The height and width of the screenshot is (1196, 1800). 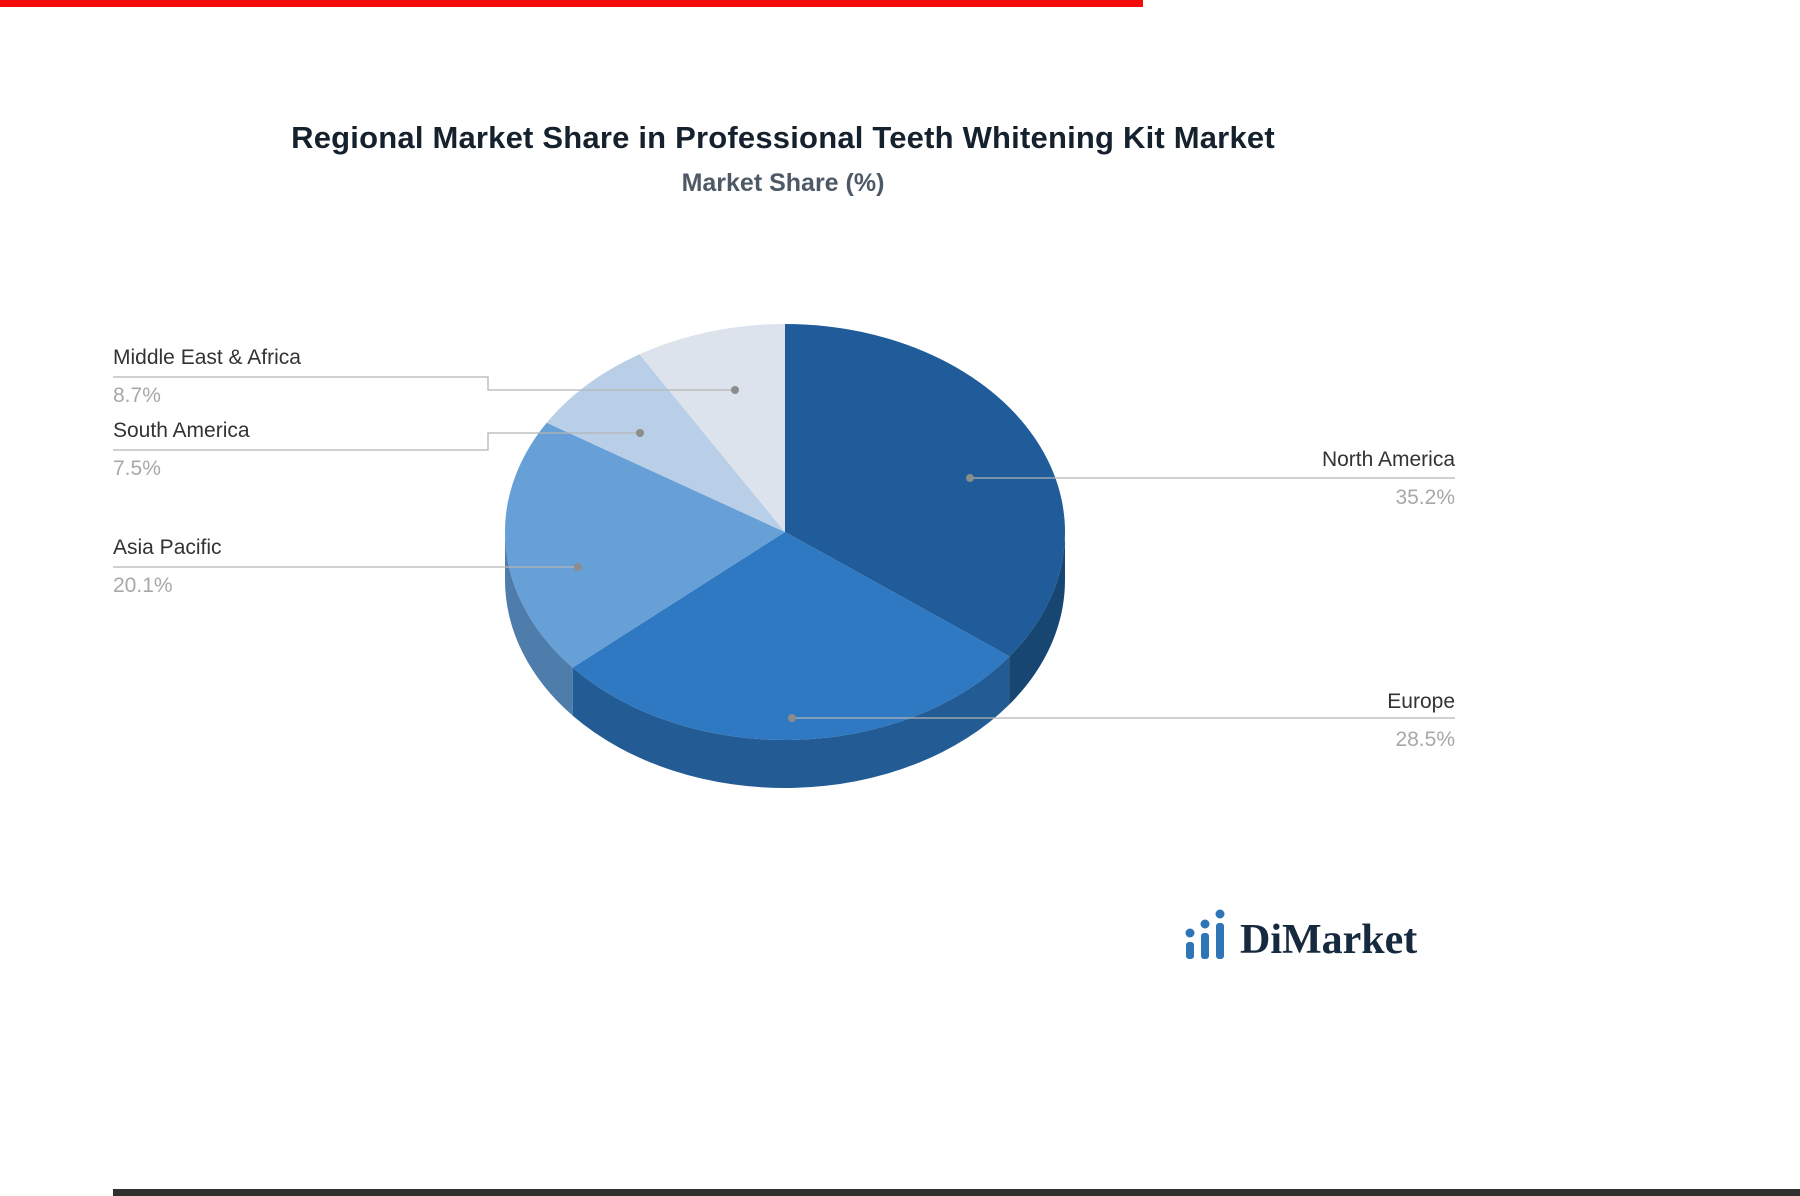 What do you see at coordinates (137, 468) in the screenshot?
I see `slice-value-south-america: 7.5%` at bounding box center [137, 468].